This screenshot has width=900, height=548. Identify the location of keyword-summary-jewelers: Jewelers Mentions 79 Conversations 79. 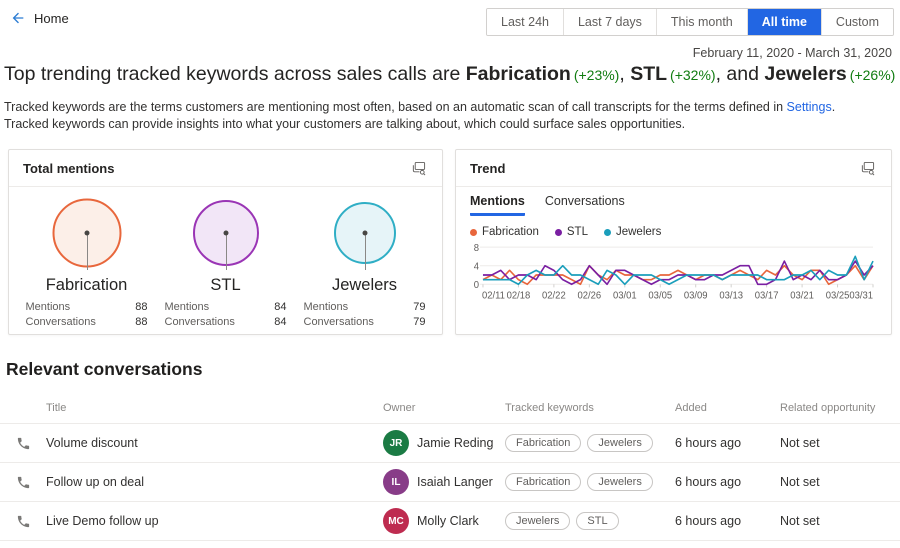
(364, 261).